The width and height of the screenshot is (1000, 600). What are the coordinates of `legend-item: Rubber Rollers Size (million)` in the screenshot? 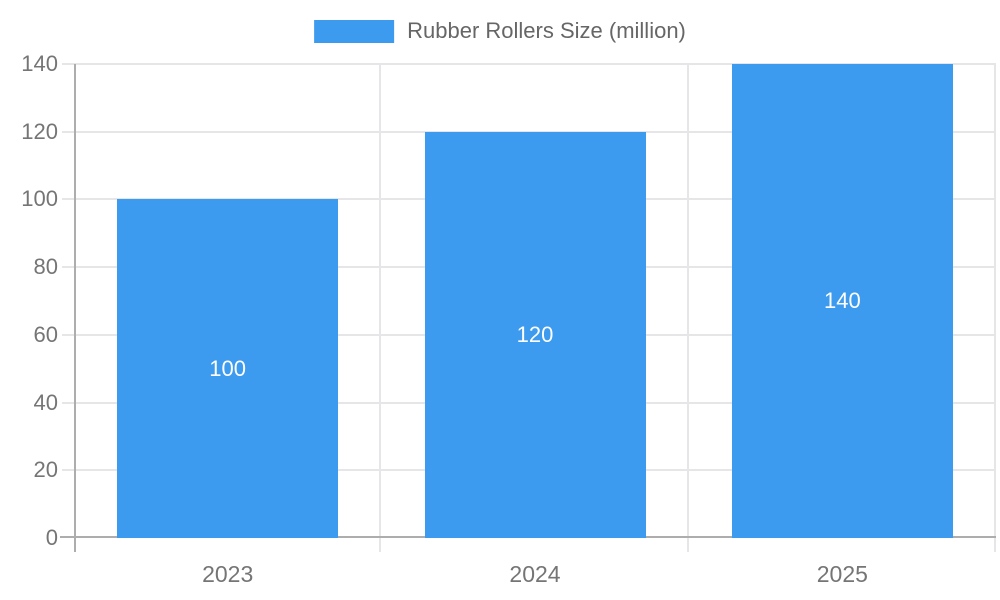 It's located at (500, 31).